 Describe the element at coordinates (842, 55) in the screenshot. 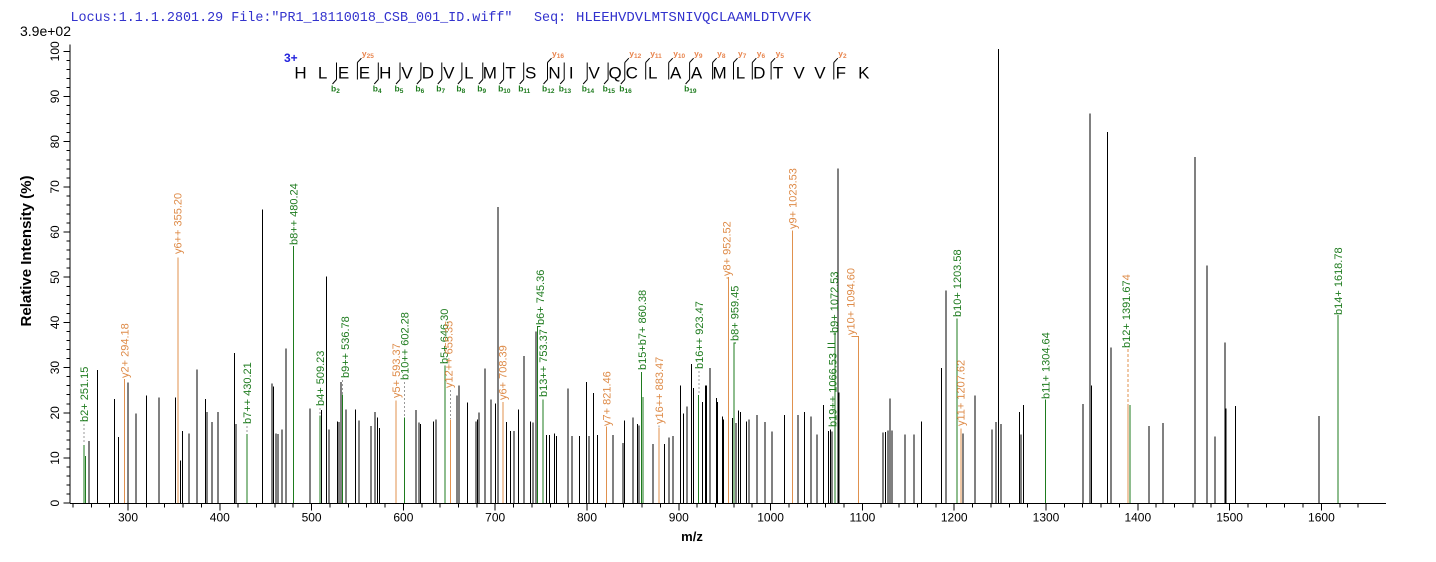

I see `svg-text: y2` at that location.